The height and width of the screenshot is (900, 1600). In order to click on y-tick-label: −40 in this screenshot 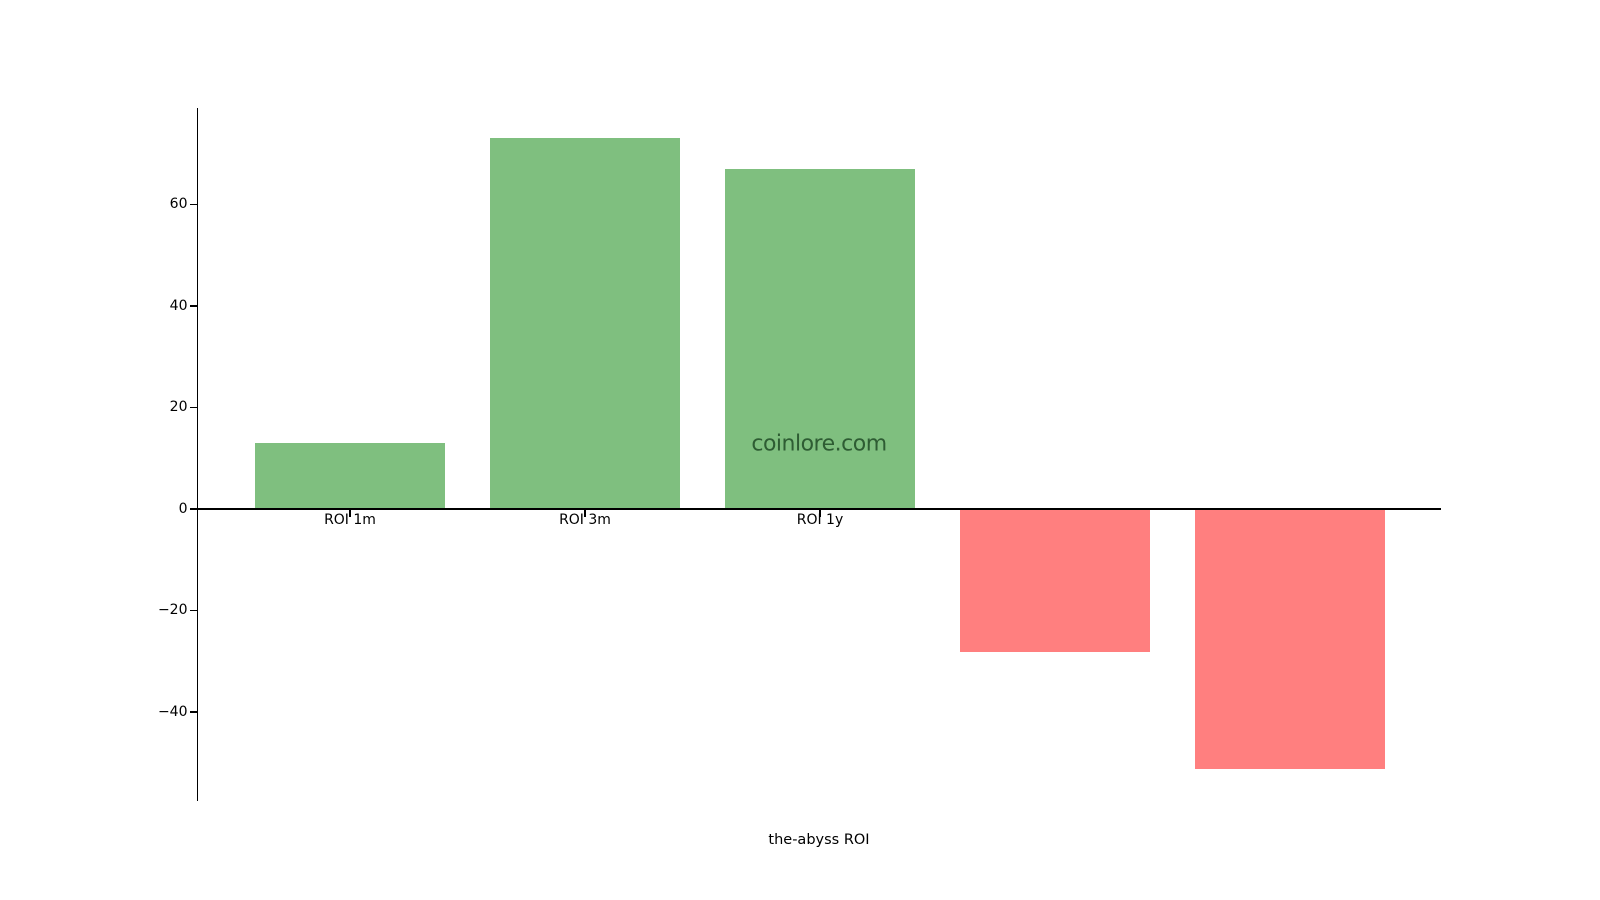, I will do `click(172, 711)`.